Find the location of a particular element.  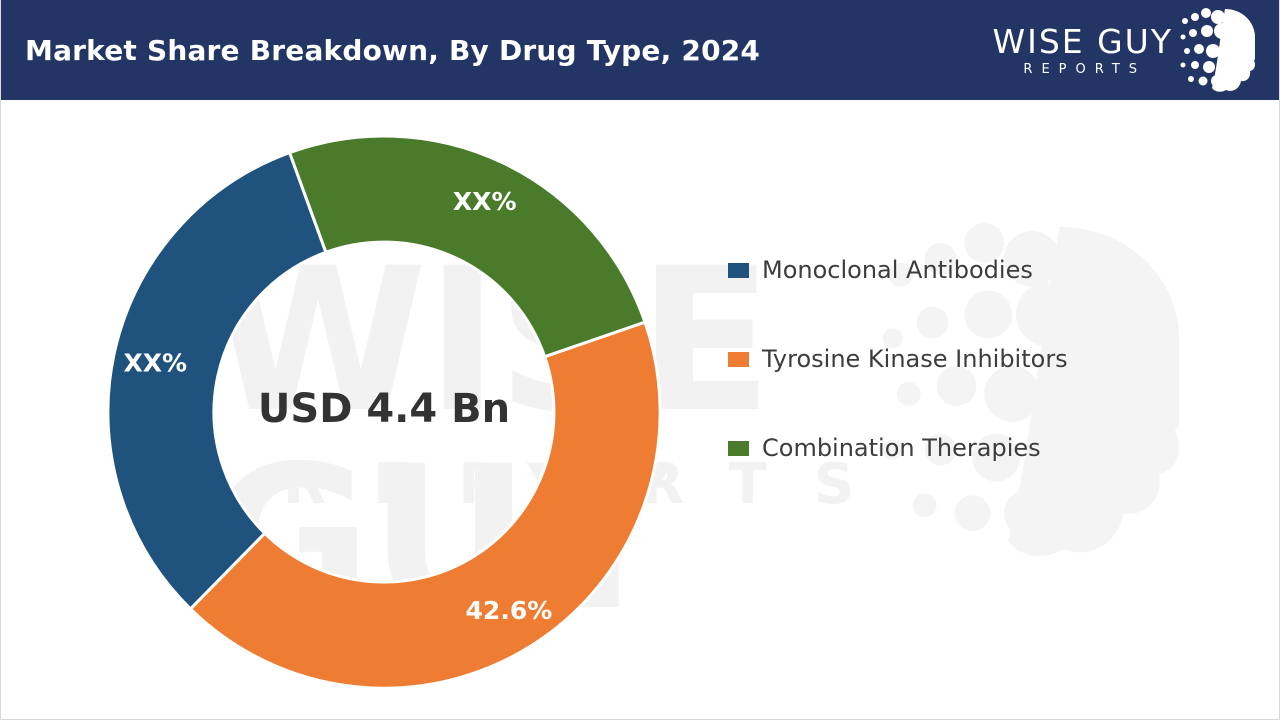

legend-label: Monoclonal Antibodies is located at coordinates (897, 270).